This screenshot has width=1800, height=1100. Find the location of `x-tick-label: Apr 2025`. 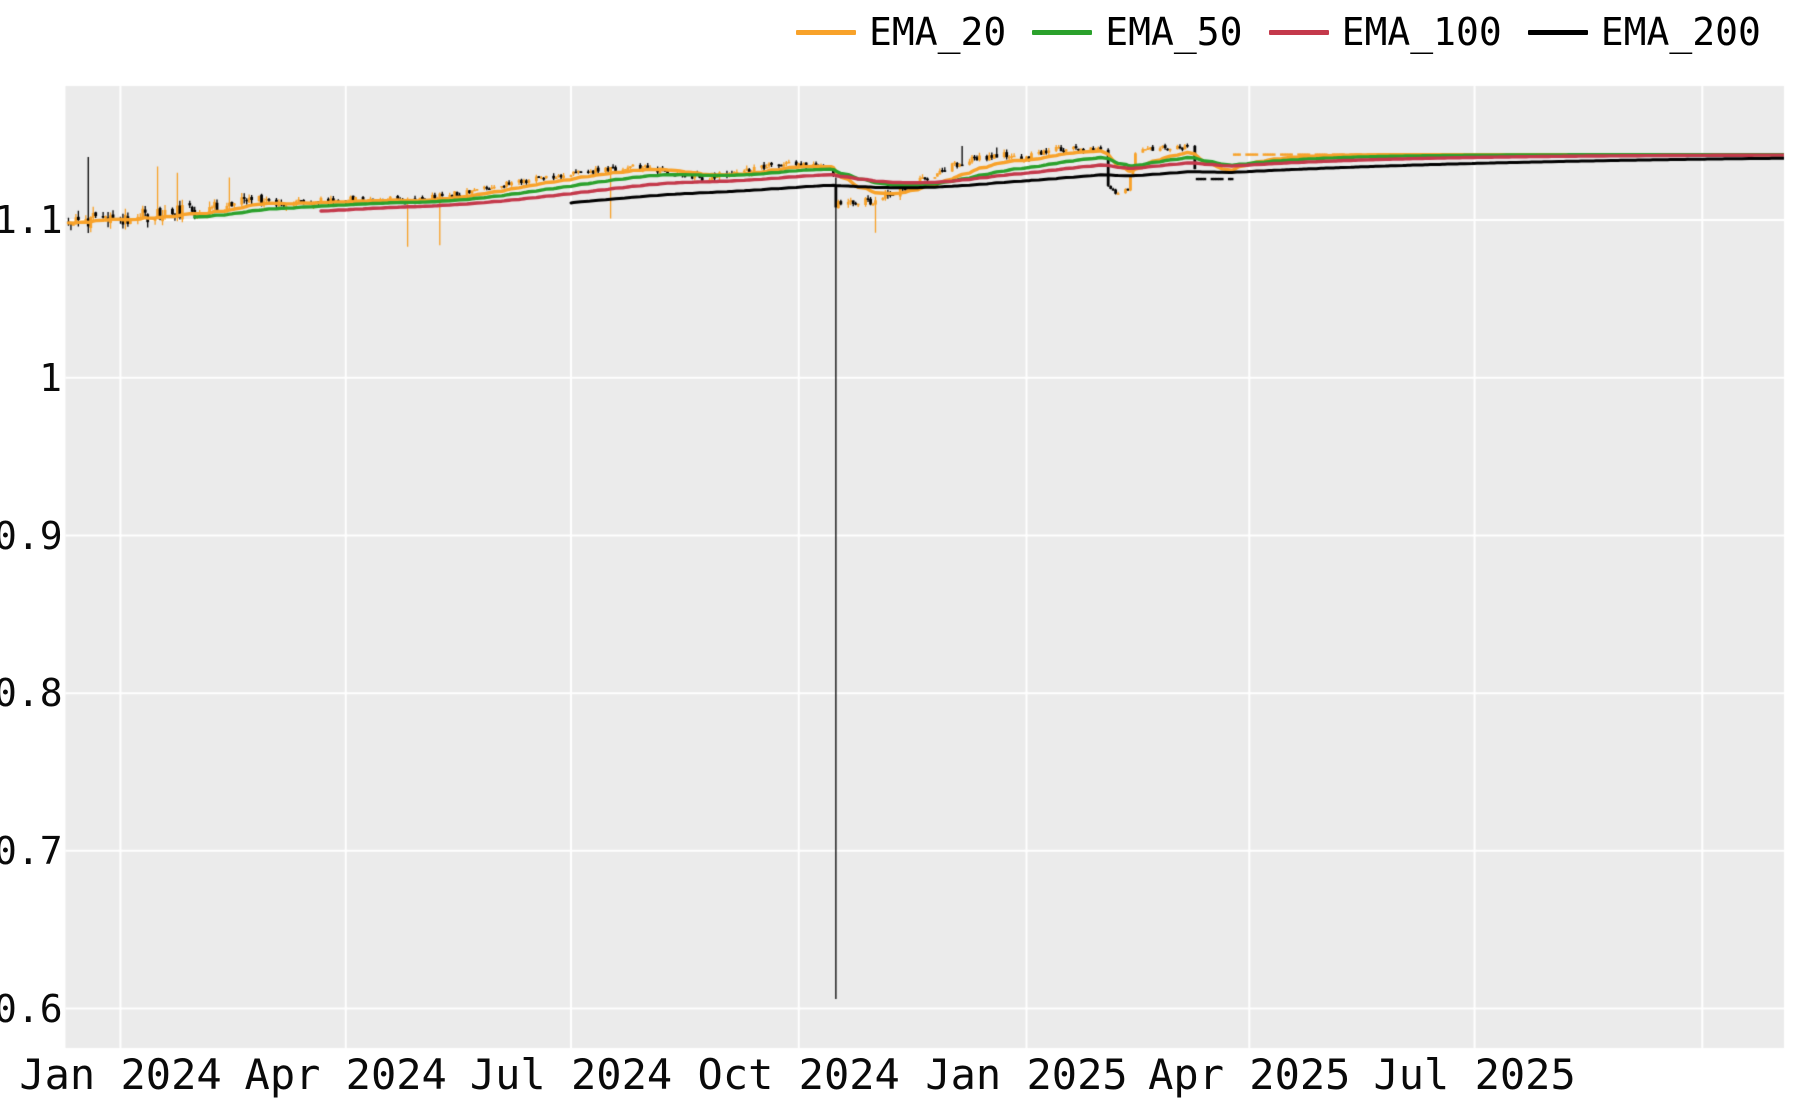

x-tick-label: Apr 2025 is located at coordinates (1249, 1074).